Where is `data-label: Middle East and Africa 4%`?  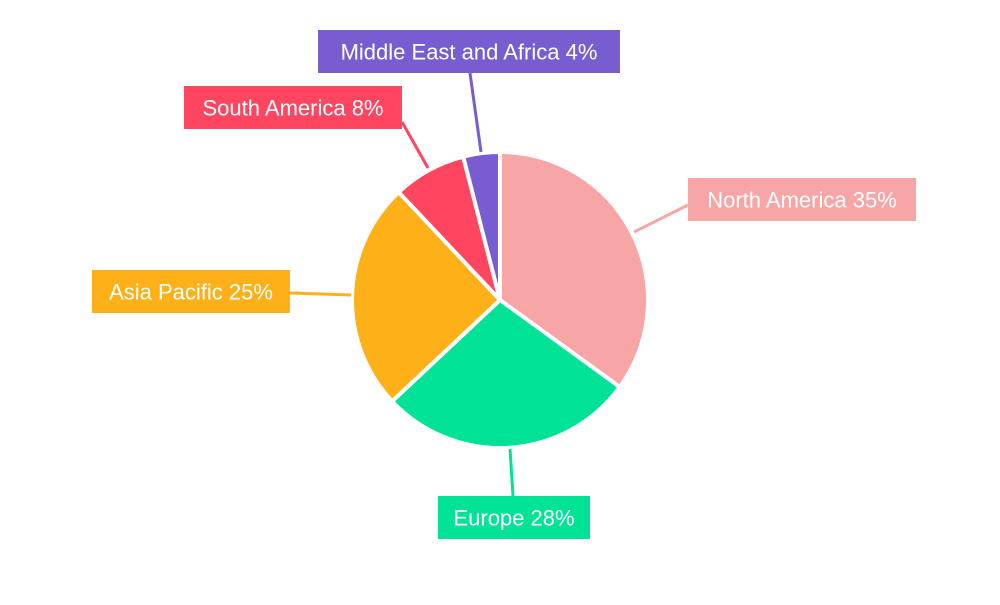
data-label: Middle East and Africa 4% is located at coordinates (469, 51).